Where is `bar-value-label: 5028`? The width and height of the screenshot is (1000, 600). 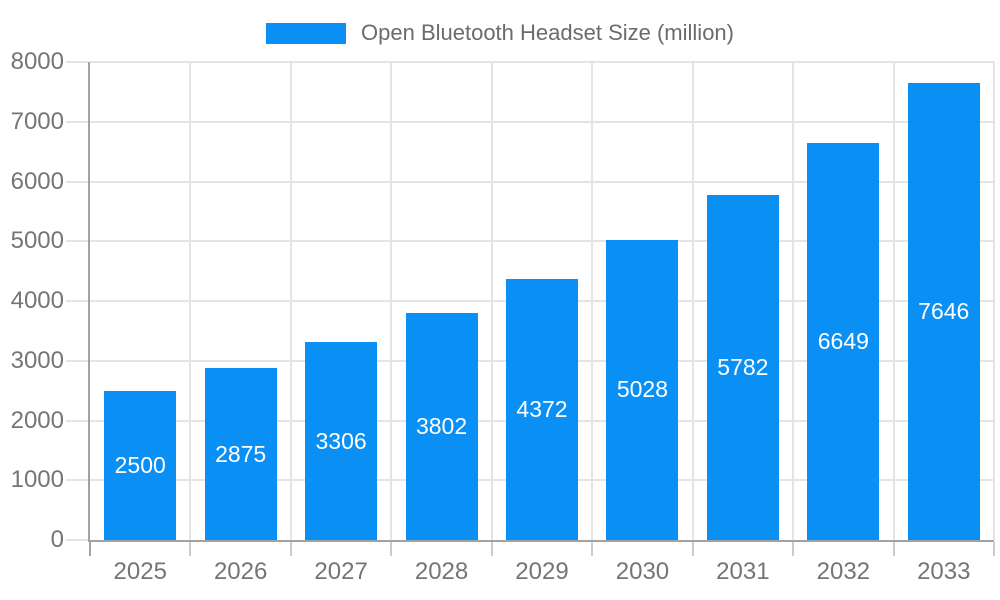 bar-value-label: 5028 is located at coordinates (642, 389).